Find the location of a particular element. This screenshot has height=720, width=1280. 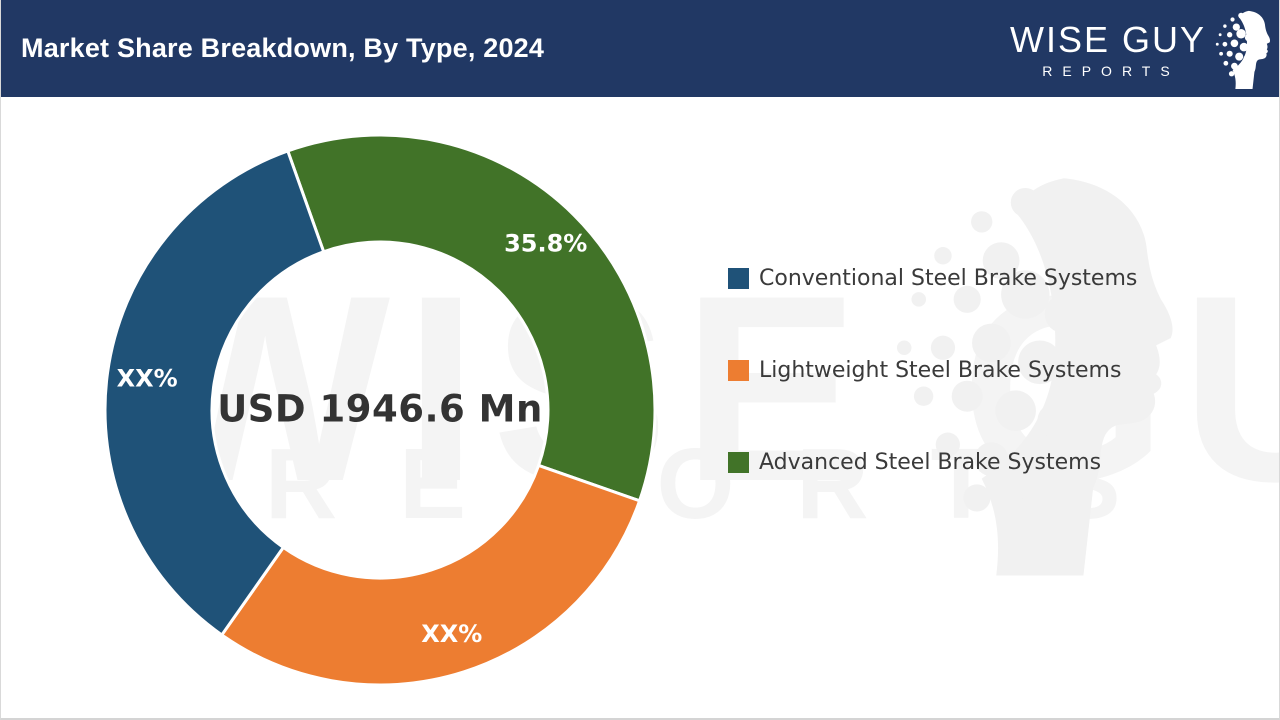

brand-logo: WISE GUY REPORTS is located at coordinates (1142, 49).